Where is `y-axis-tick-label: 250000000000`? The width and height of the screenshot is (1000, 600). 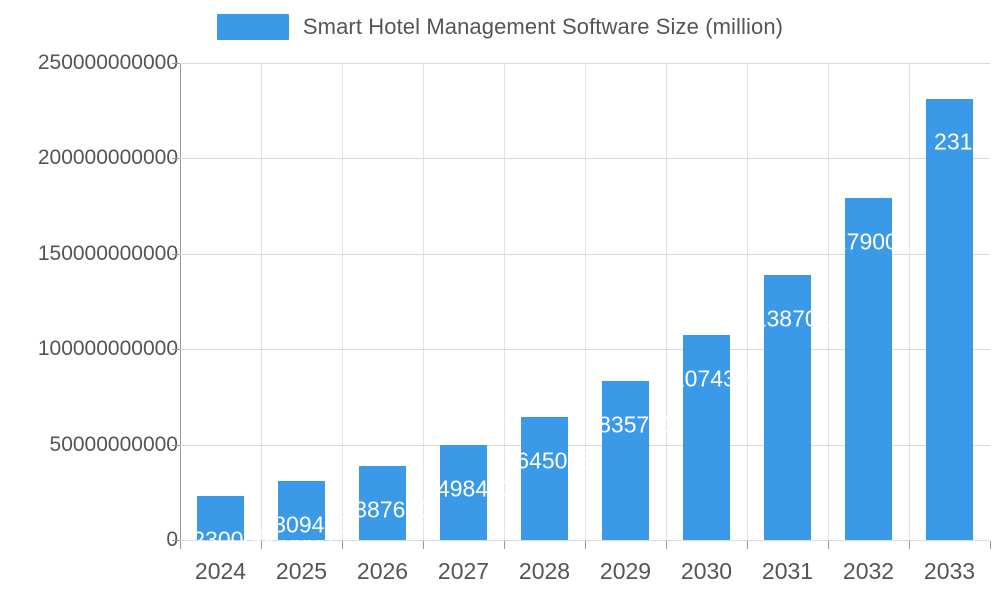
y-axis-tick-label: 250000000000 is located at coordinates (107, 62).